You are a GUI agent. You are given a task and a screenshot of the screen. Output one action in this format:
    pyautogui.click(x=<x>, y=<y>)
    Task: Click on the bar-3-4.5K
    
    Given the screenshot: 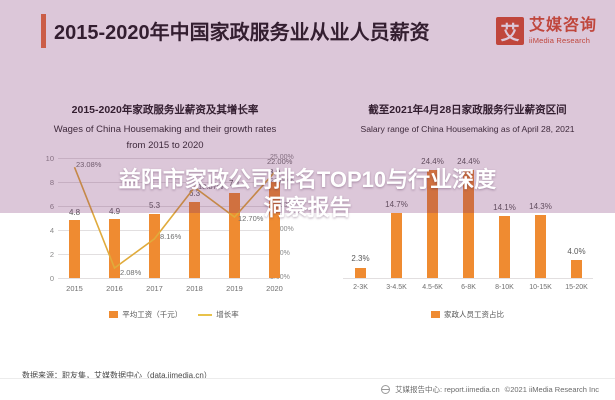 What is the action you would take?
    pyautogui.click(x=396, y=245)
    